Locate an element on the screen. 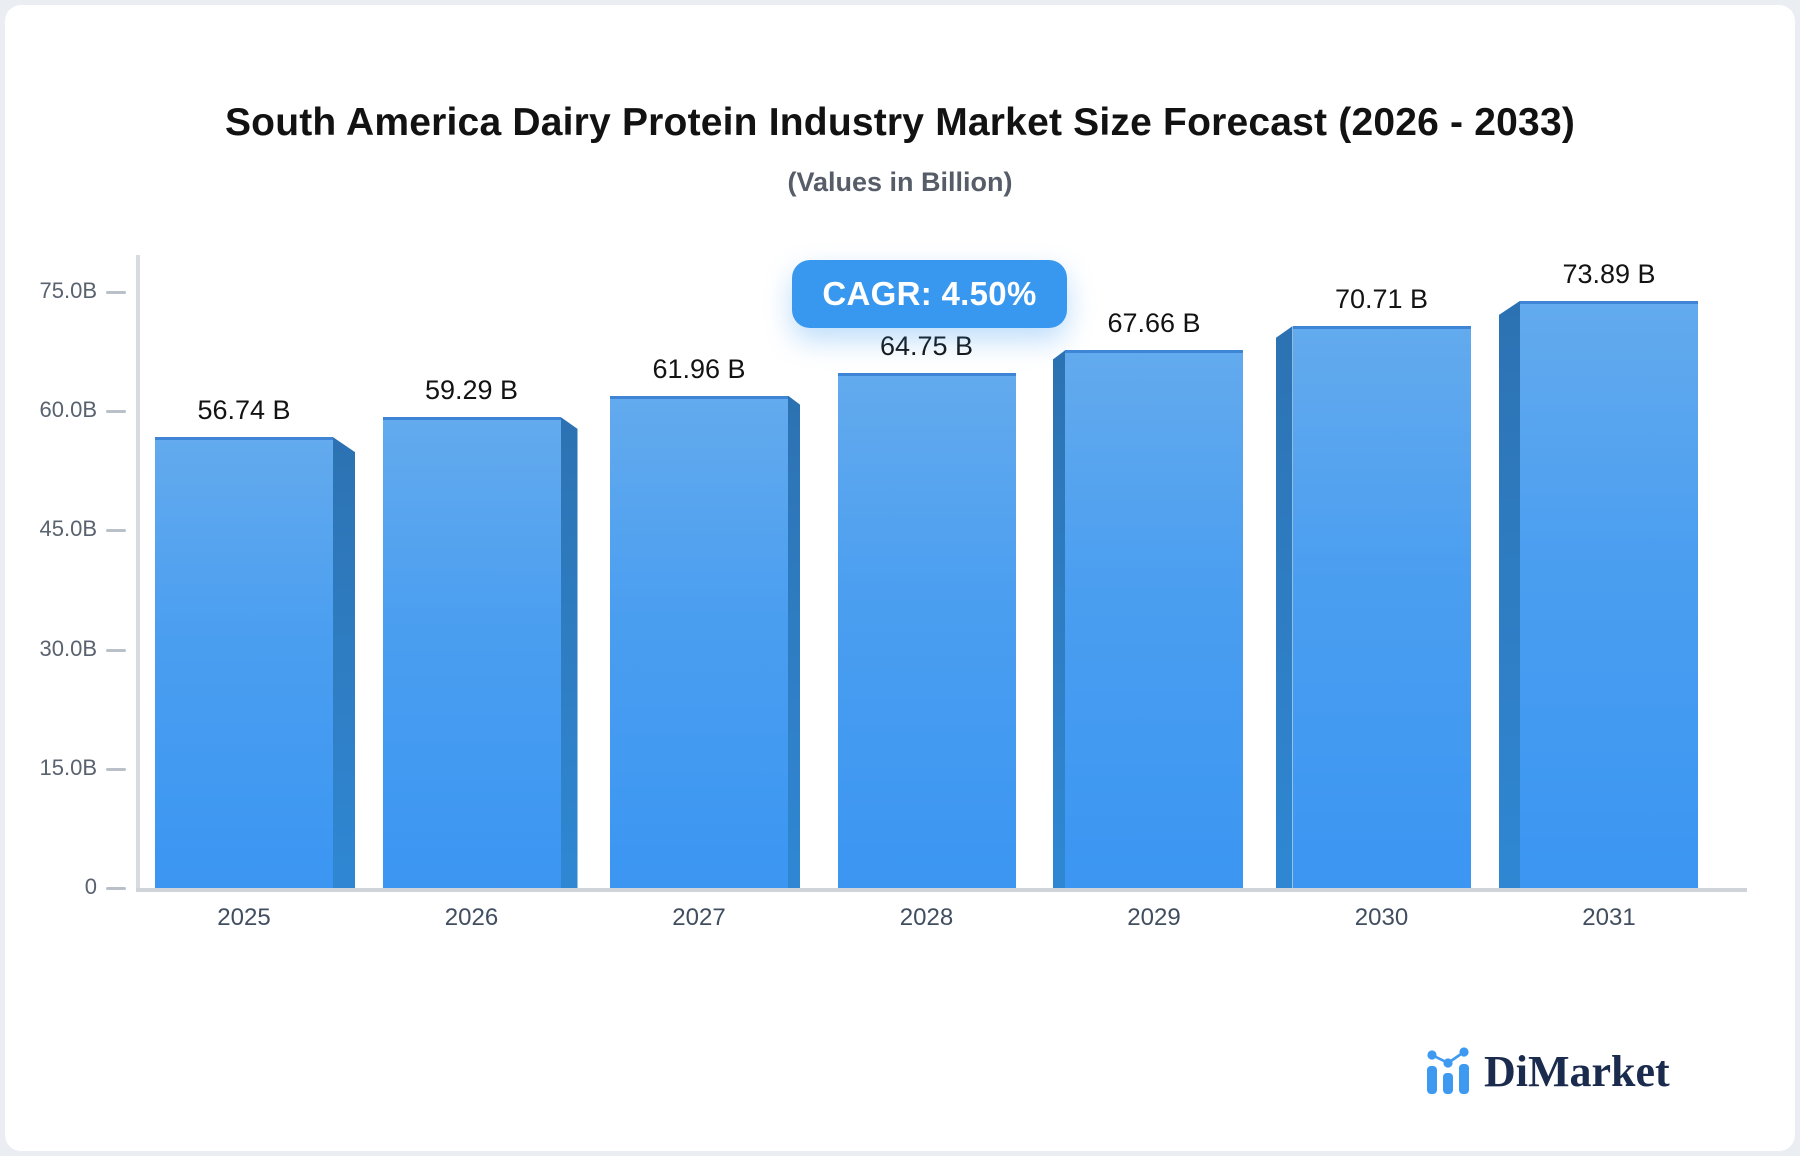 This screenshot has width=1800, height=1156. bar-2028 is located at coordinates (926, 630).